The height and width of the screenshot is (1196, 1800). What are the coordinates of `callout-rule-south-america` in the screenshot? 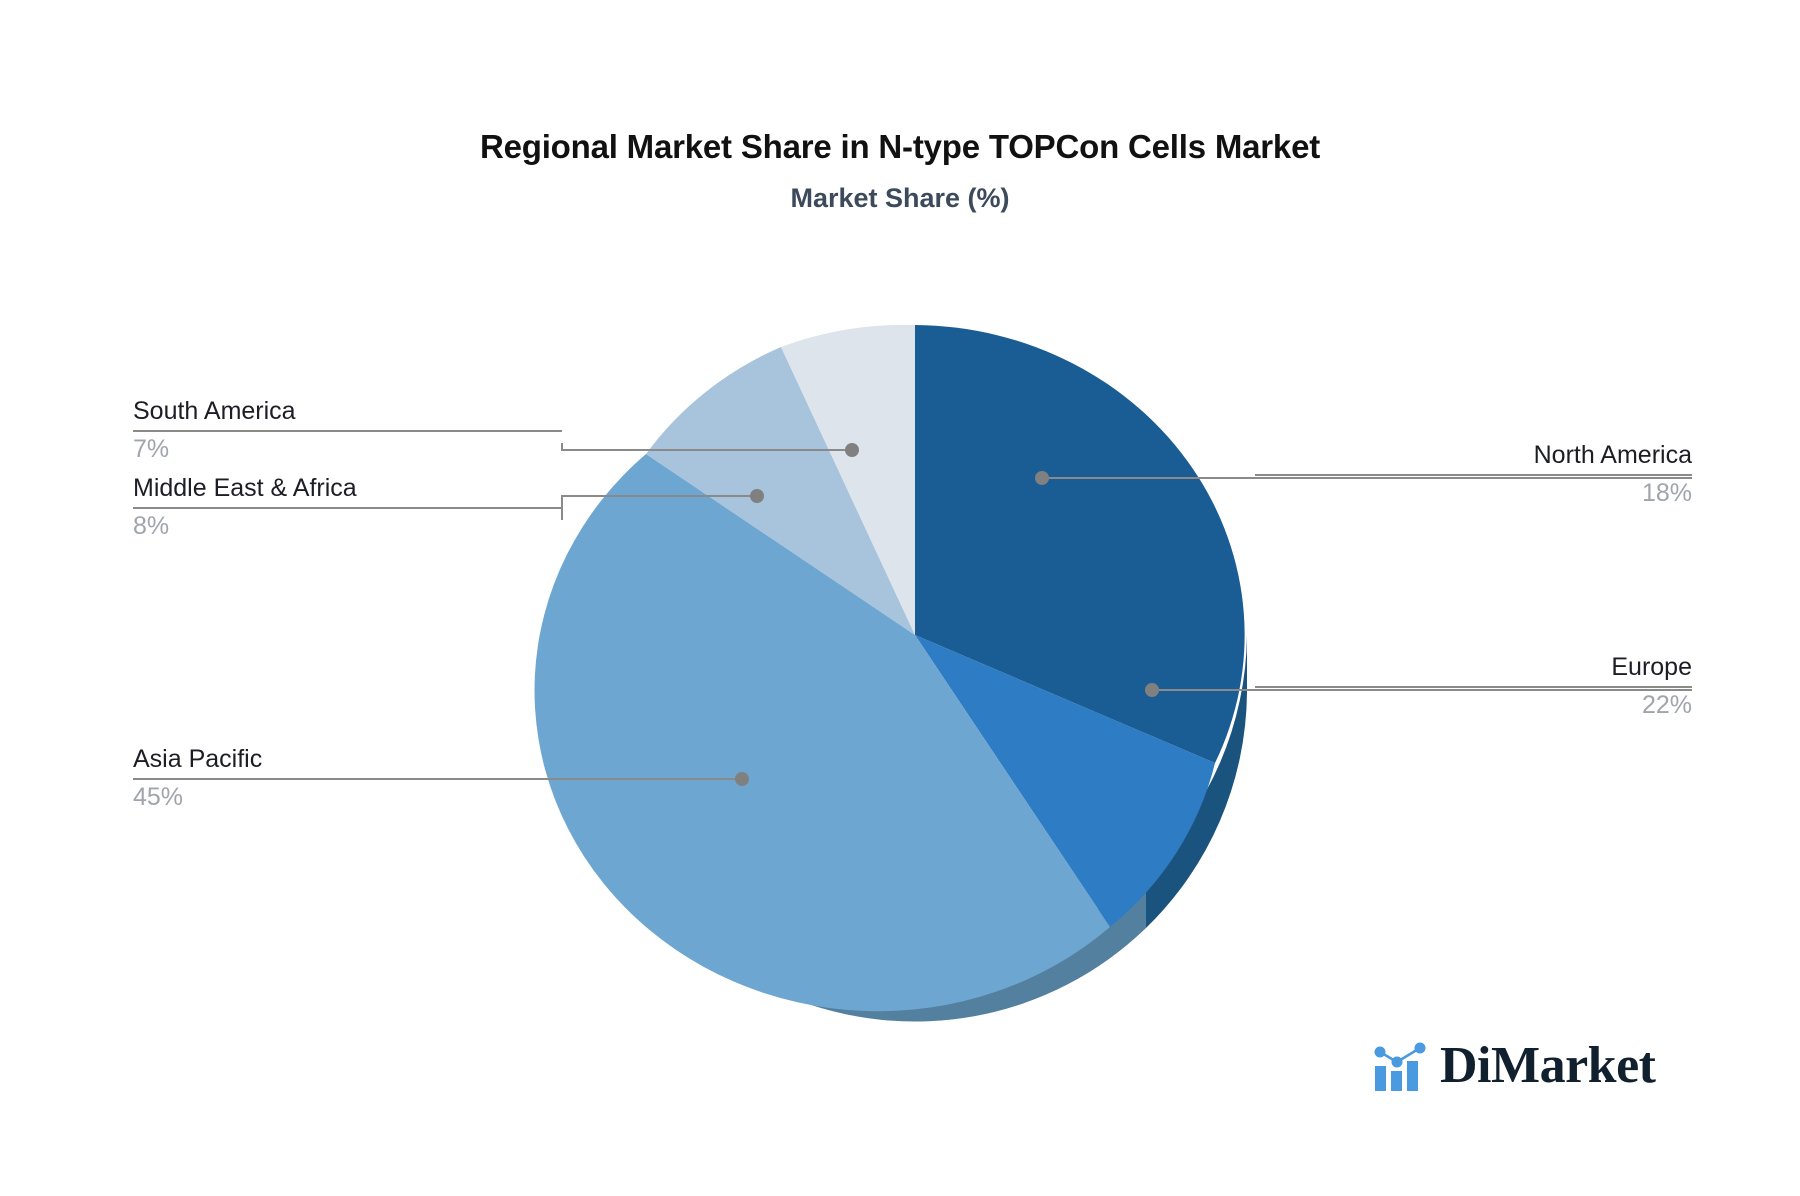 It's located at (347, 431).